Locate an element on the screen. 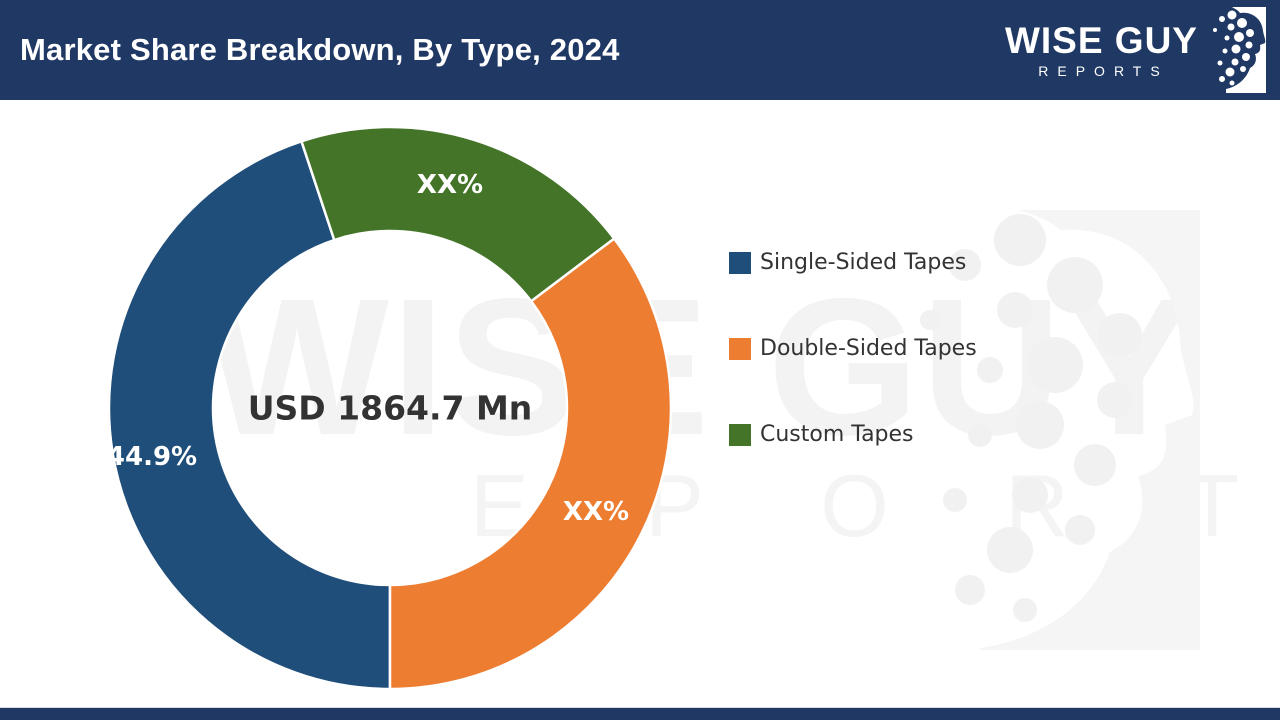 This screenshot has width=1280, height=720. slice-label-single-sided: 44.9% is located at coordinates (152, 457).